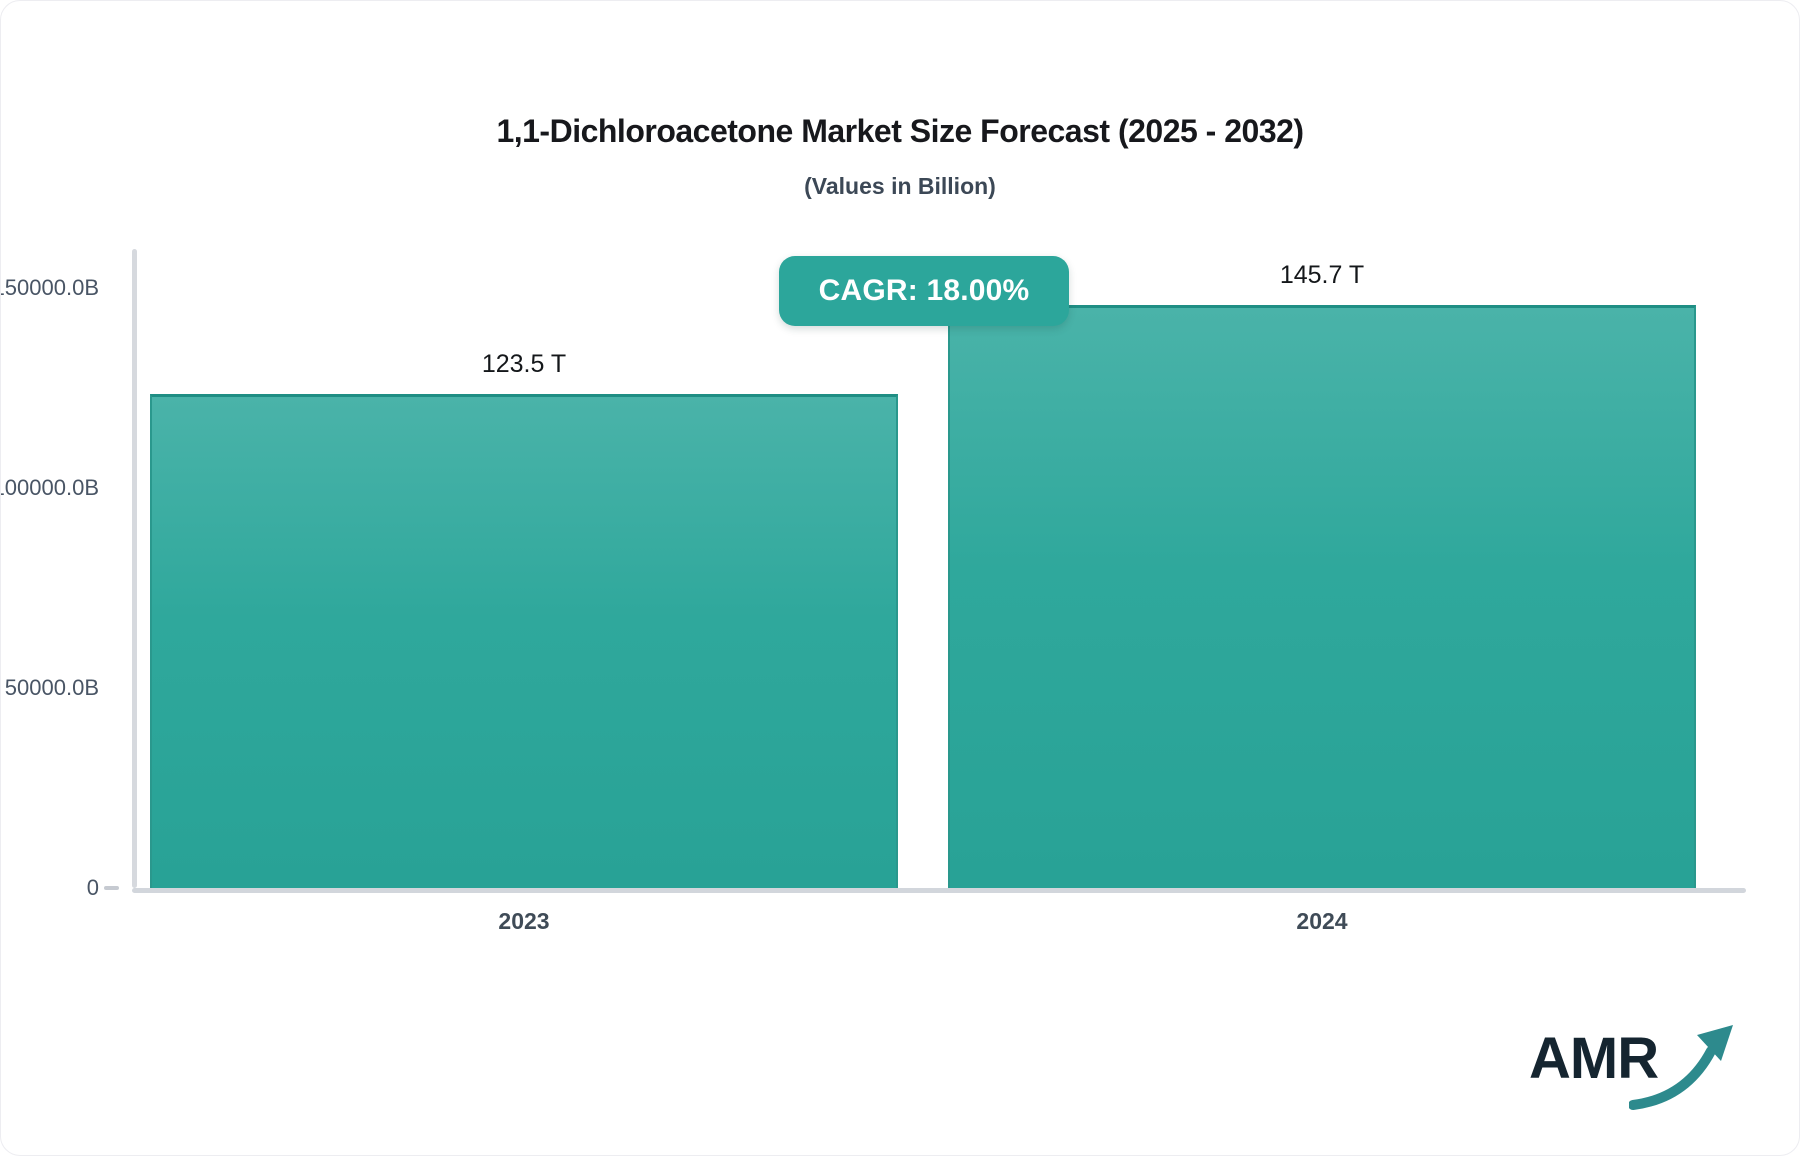 Image resolution: width=1800 pixels, height=1156 pixels. What do you see at coordinates (524, 364) in the screenshot?
I see `bar-value-label: 123.5 T` at bounding box center [524, 364].